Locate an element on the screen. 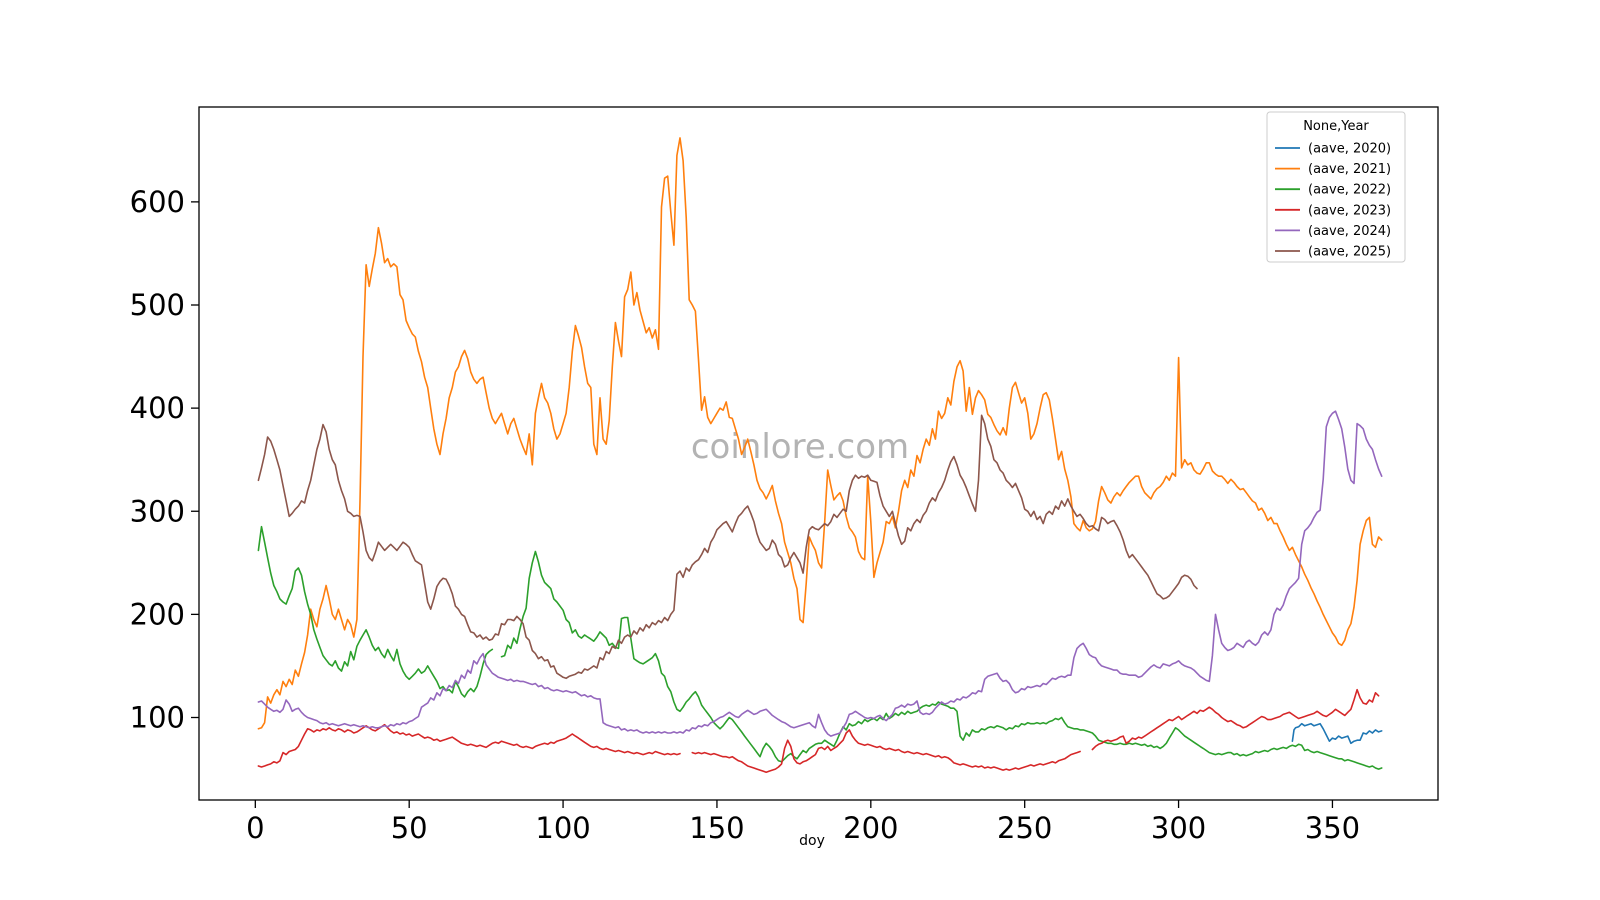  x-tick-label: 200 is located at coordinates (870, 828).